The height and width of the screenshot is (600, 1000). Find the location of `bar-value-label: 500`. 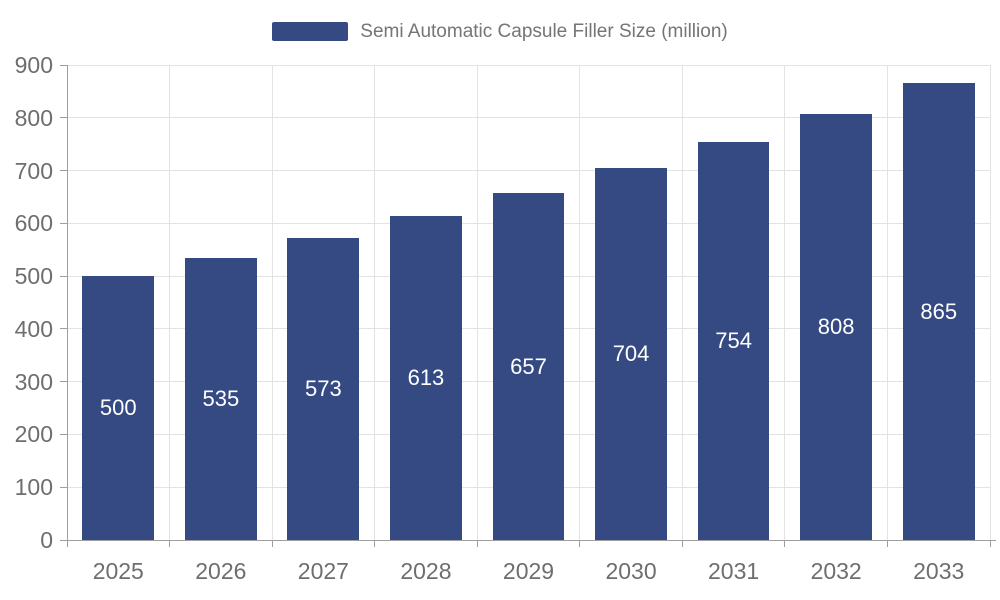

bar-value-label: 500 is located at coordinates (118, 408).